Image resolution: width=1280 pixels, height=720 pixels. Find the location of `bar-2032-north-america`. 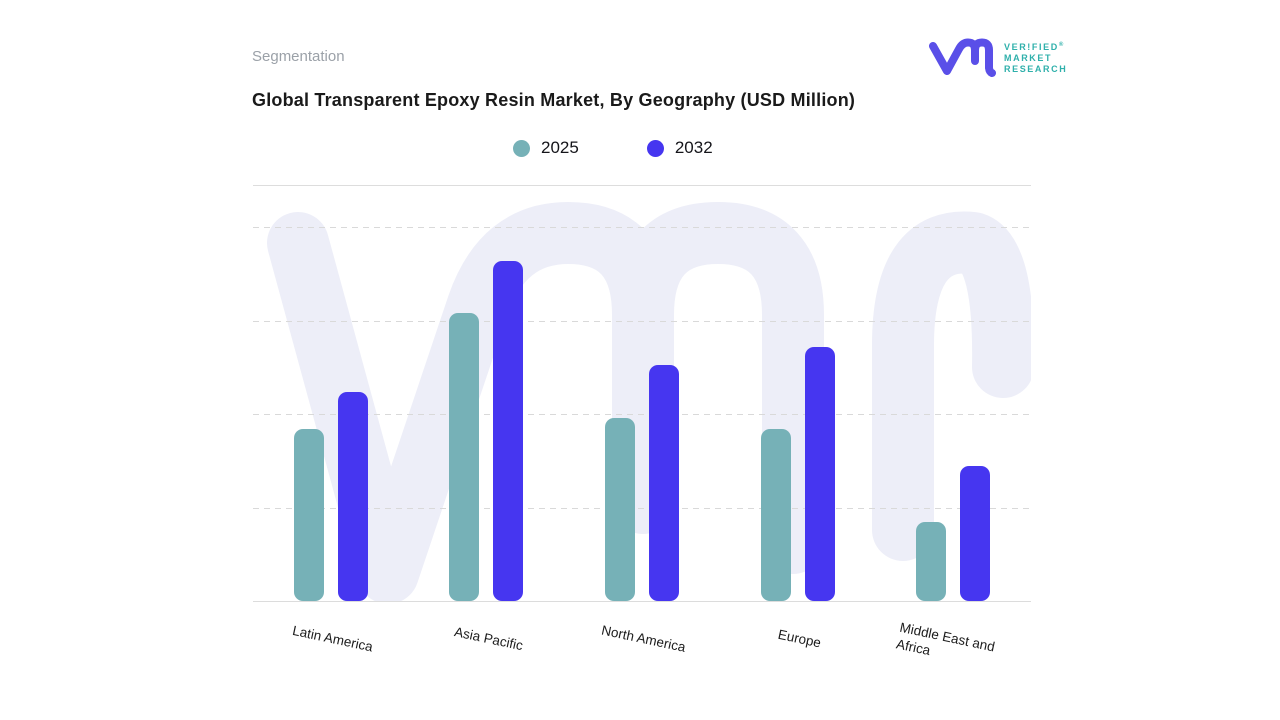

bar-2032-north-america is located at coordinates (663, 483).